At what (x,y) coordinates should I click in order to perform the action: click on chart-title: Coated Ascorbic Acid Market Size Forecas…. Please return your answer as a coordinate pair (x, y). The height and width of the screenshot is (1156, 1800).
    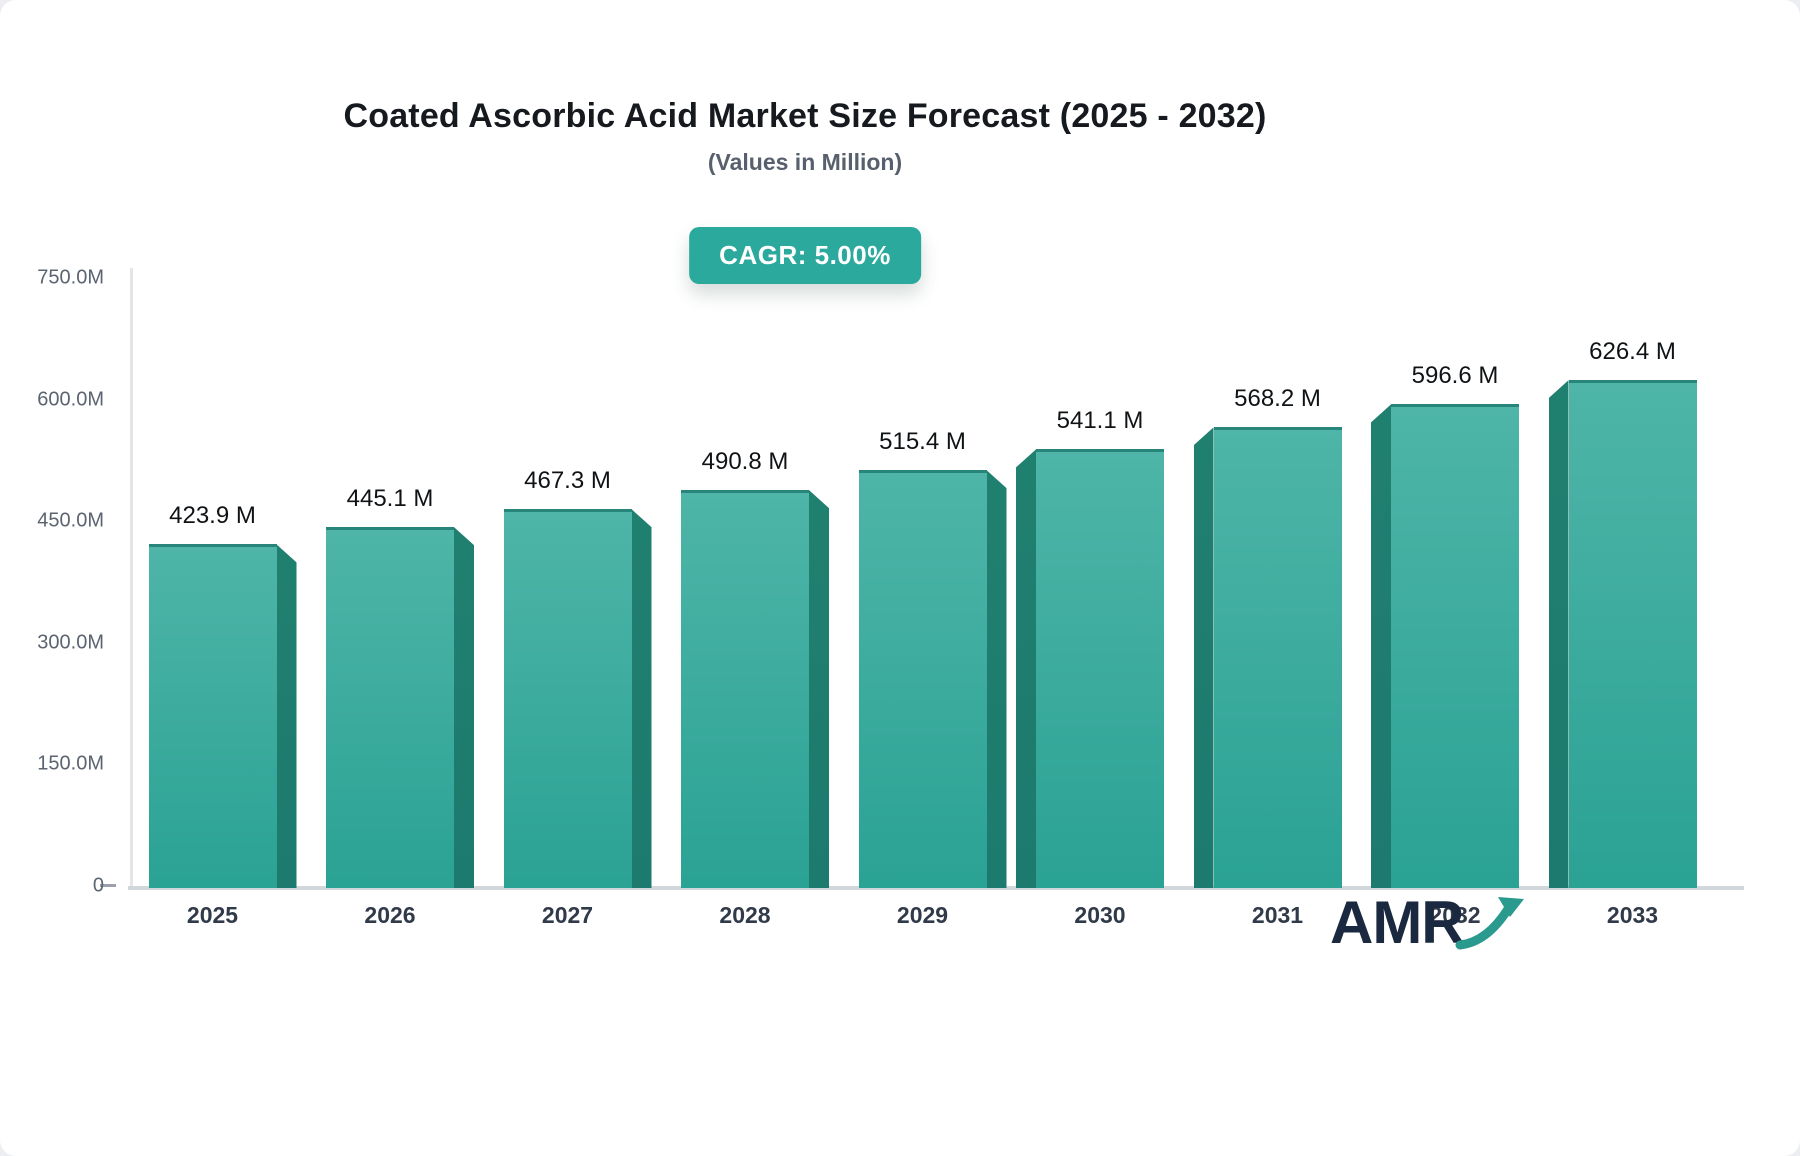
    Looking at the image, I should click on (805, 116).